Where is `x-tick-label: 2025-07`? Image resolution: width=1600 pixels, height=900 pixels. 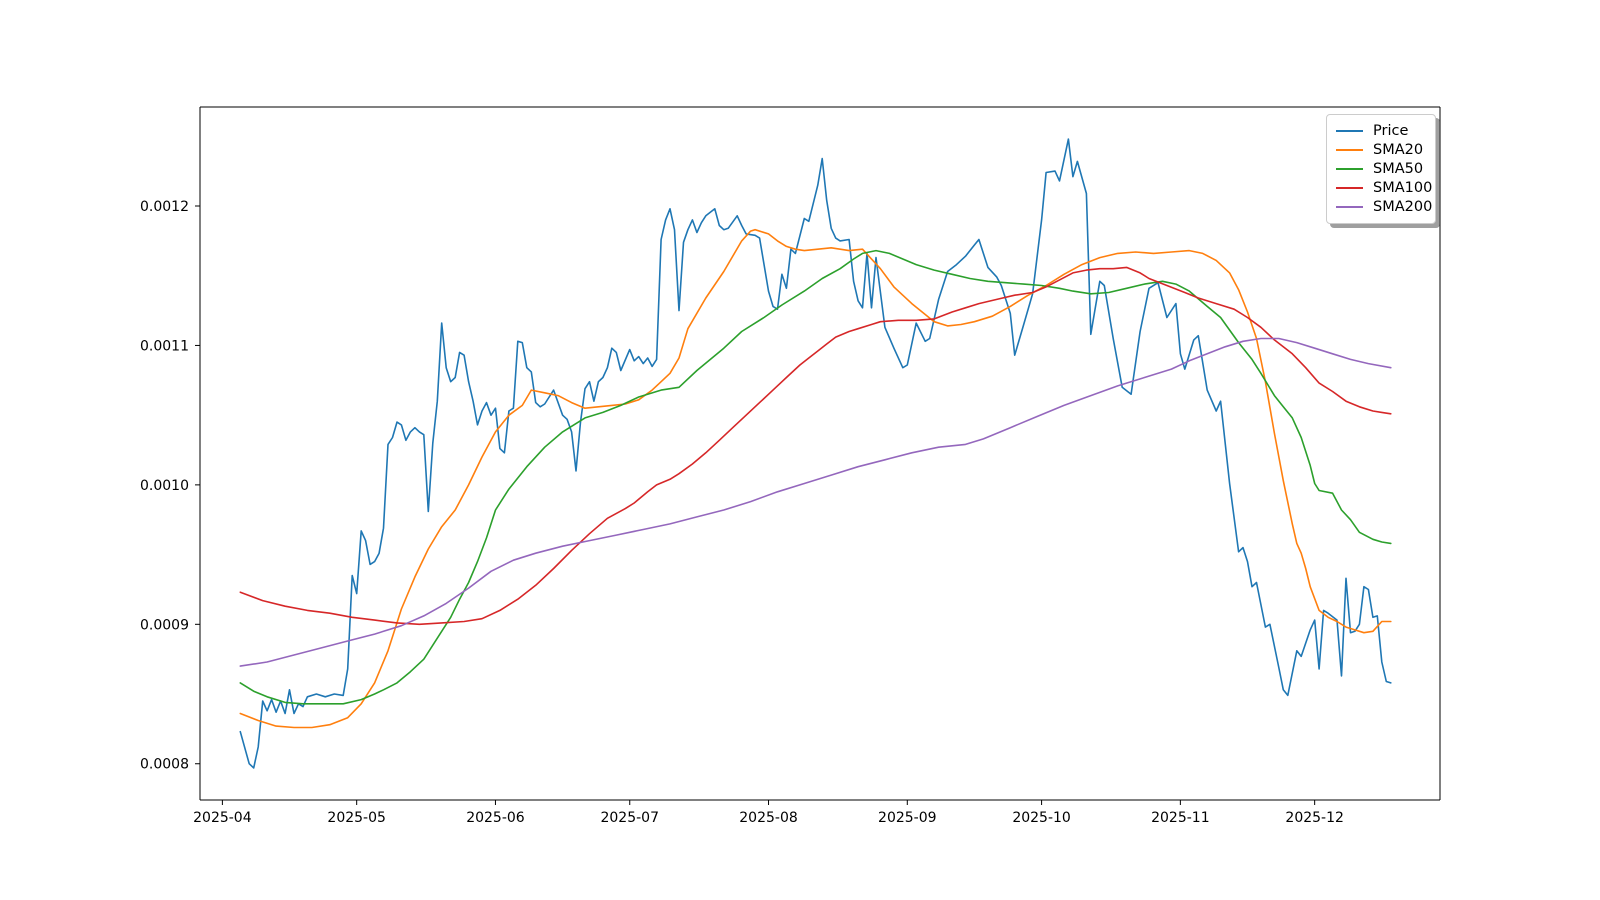
x-tick-label: 2025-07 is located at coordinates (629, 818).